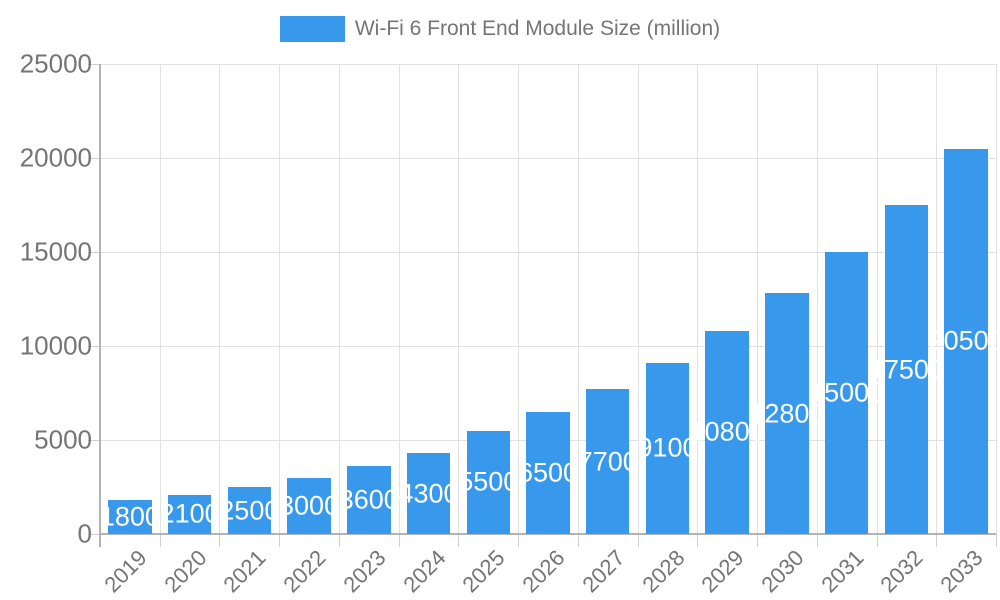  What do you see at coordinates (245, 571) in the screenshot?
I see `x-tick-label: 2021` at bounding box center [245, 571].